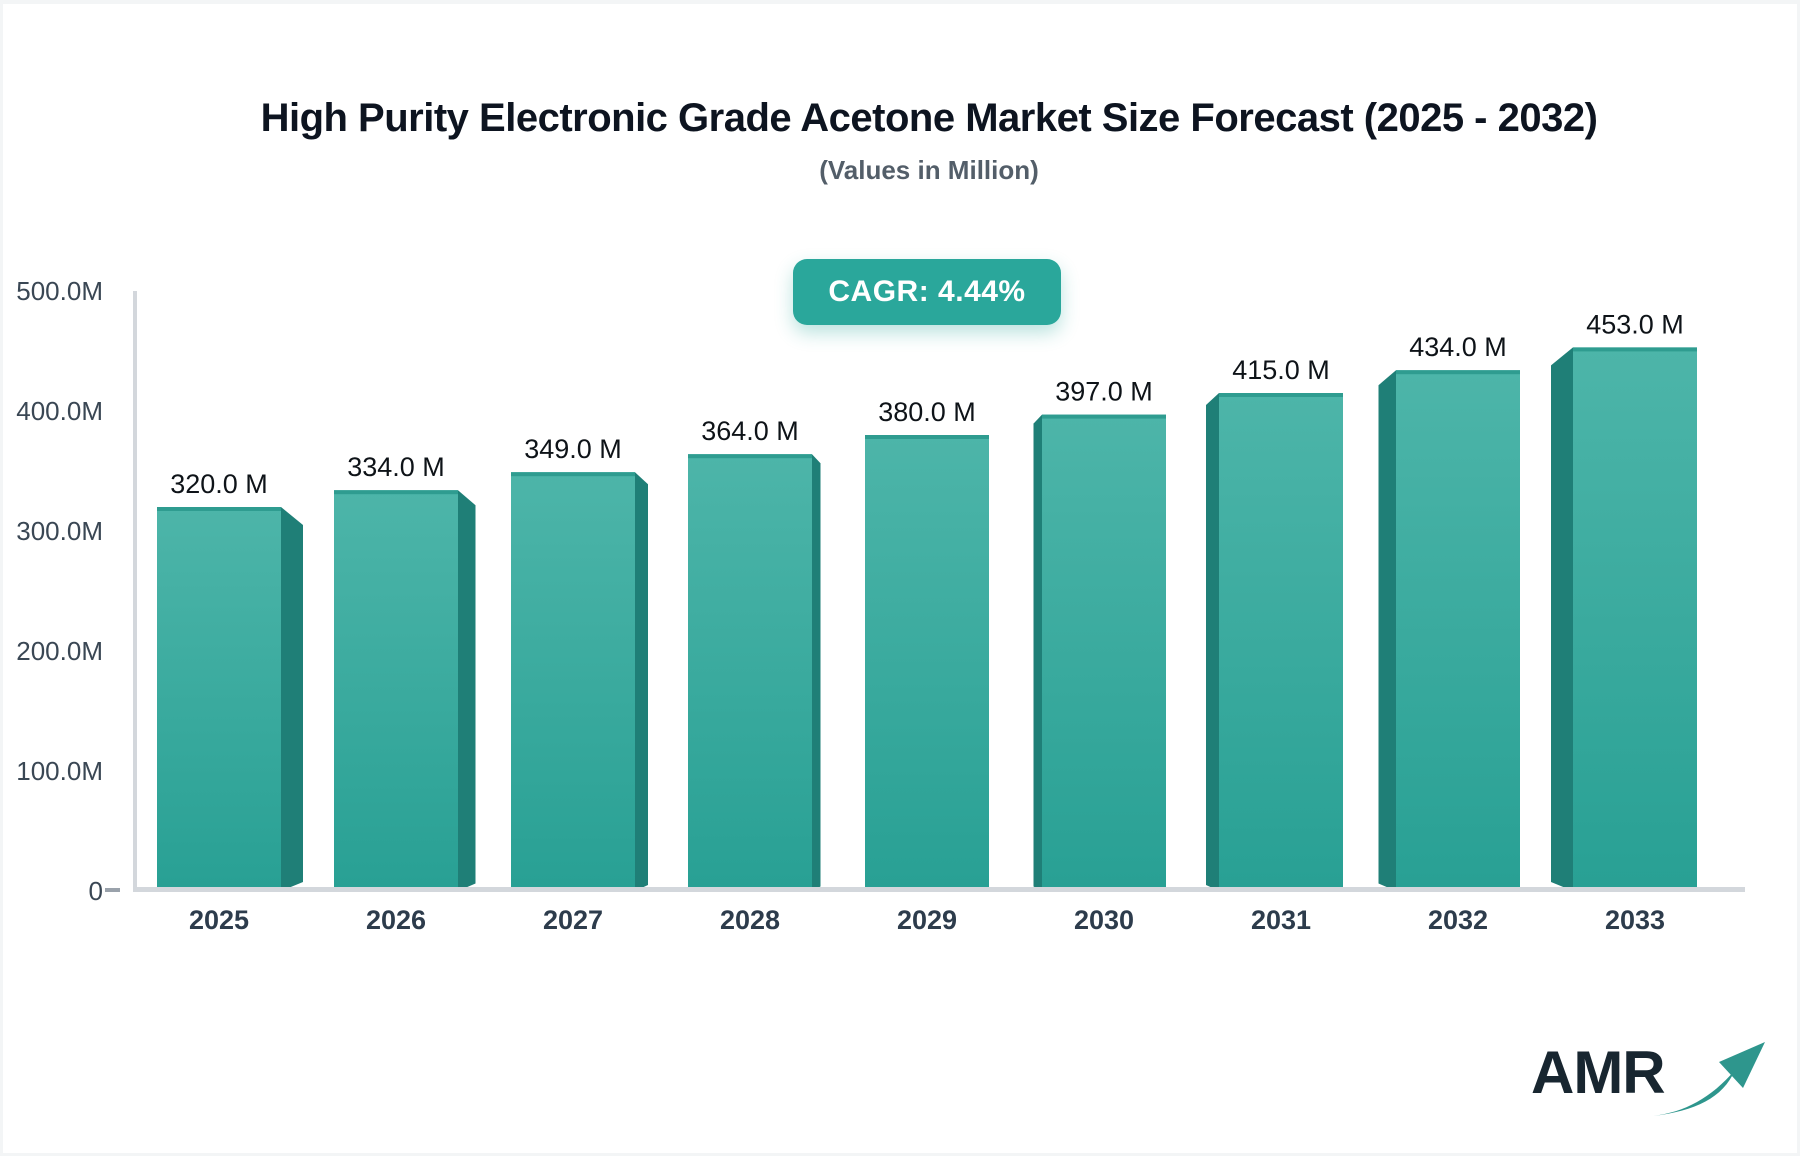  I want to click on x-axis-line, so click(939, 889).